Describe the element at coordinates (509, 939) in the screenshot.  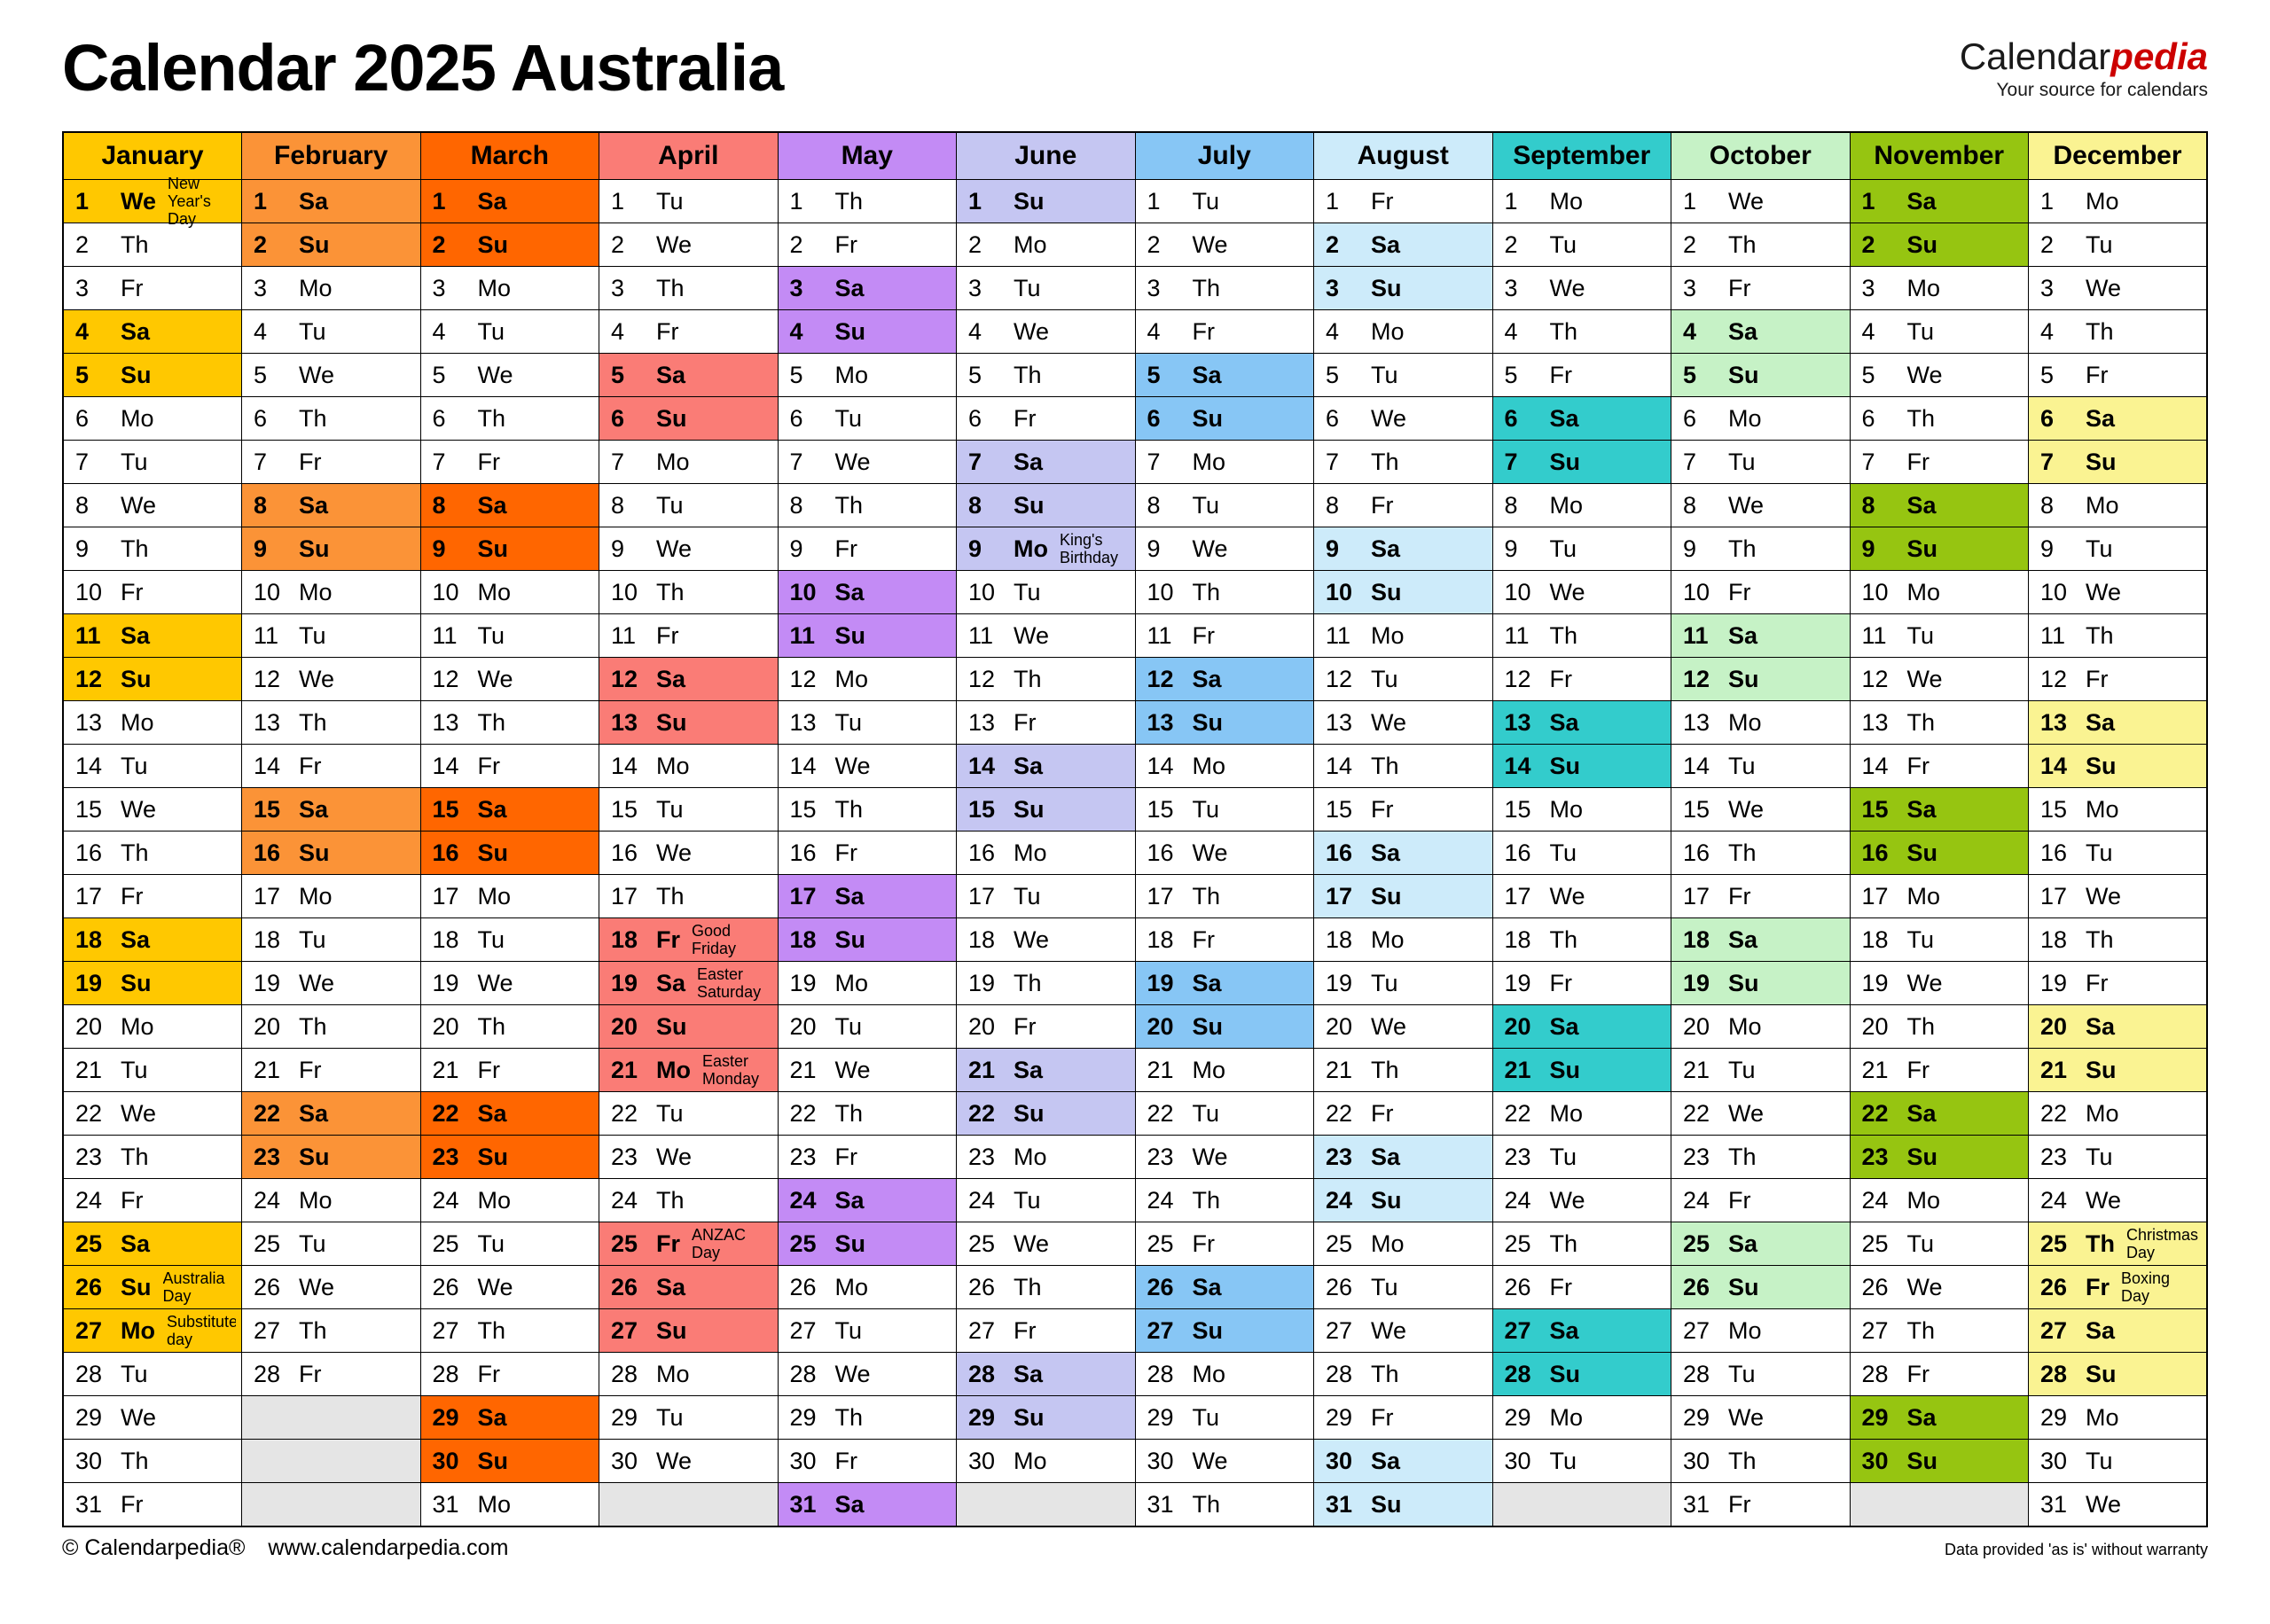
I see `day-cell: 18 Tu` at that location.